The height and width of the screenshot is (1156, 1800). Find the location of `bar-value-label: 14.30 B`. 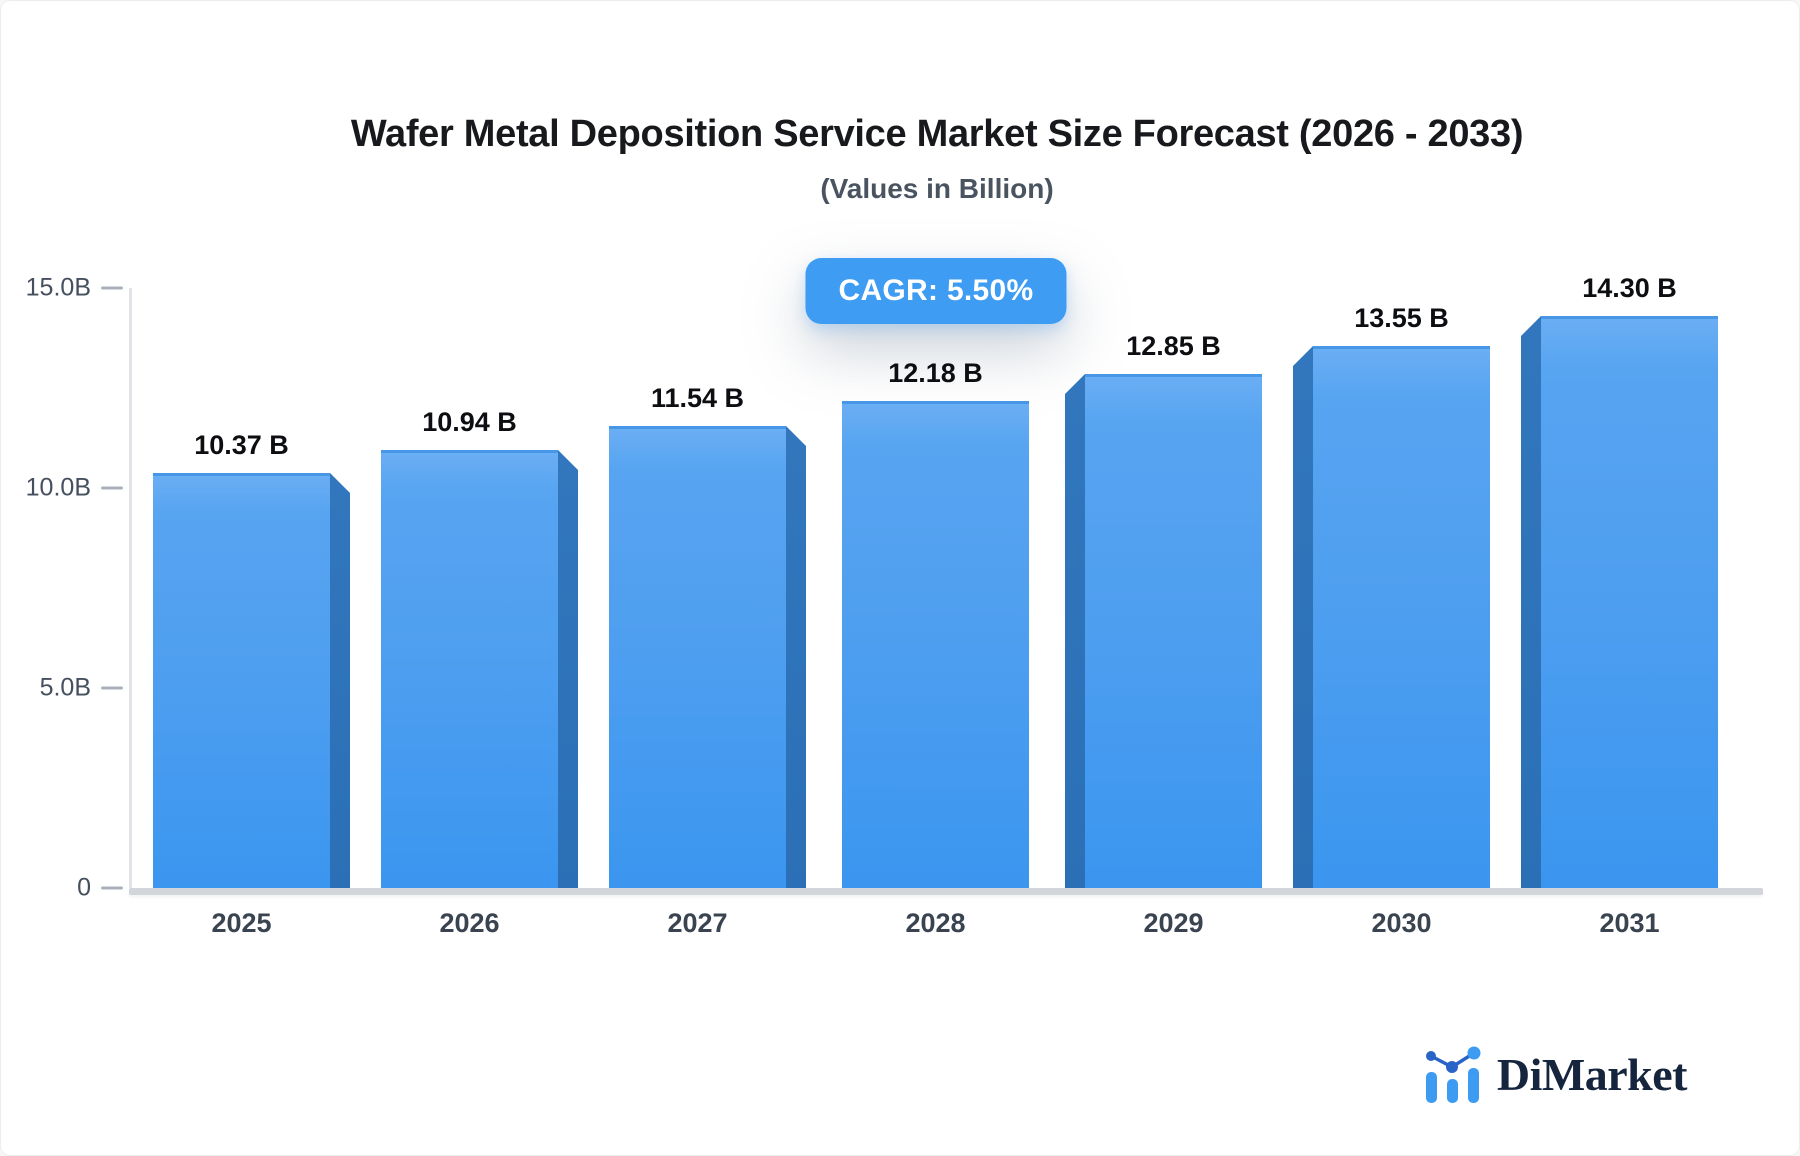

bar-value-label: 14.30 B is located at coordinates (1629, 288).